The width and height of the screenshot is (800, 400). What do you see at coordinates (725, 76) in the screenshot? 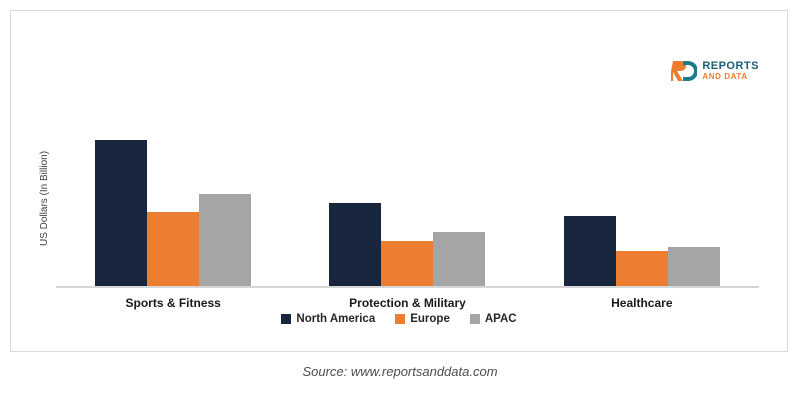
I see `logo-text-and-data: AND DATA` at bounding box center [725, 76].